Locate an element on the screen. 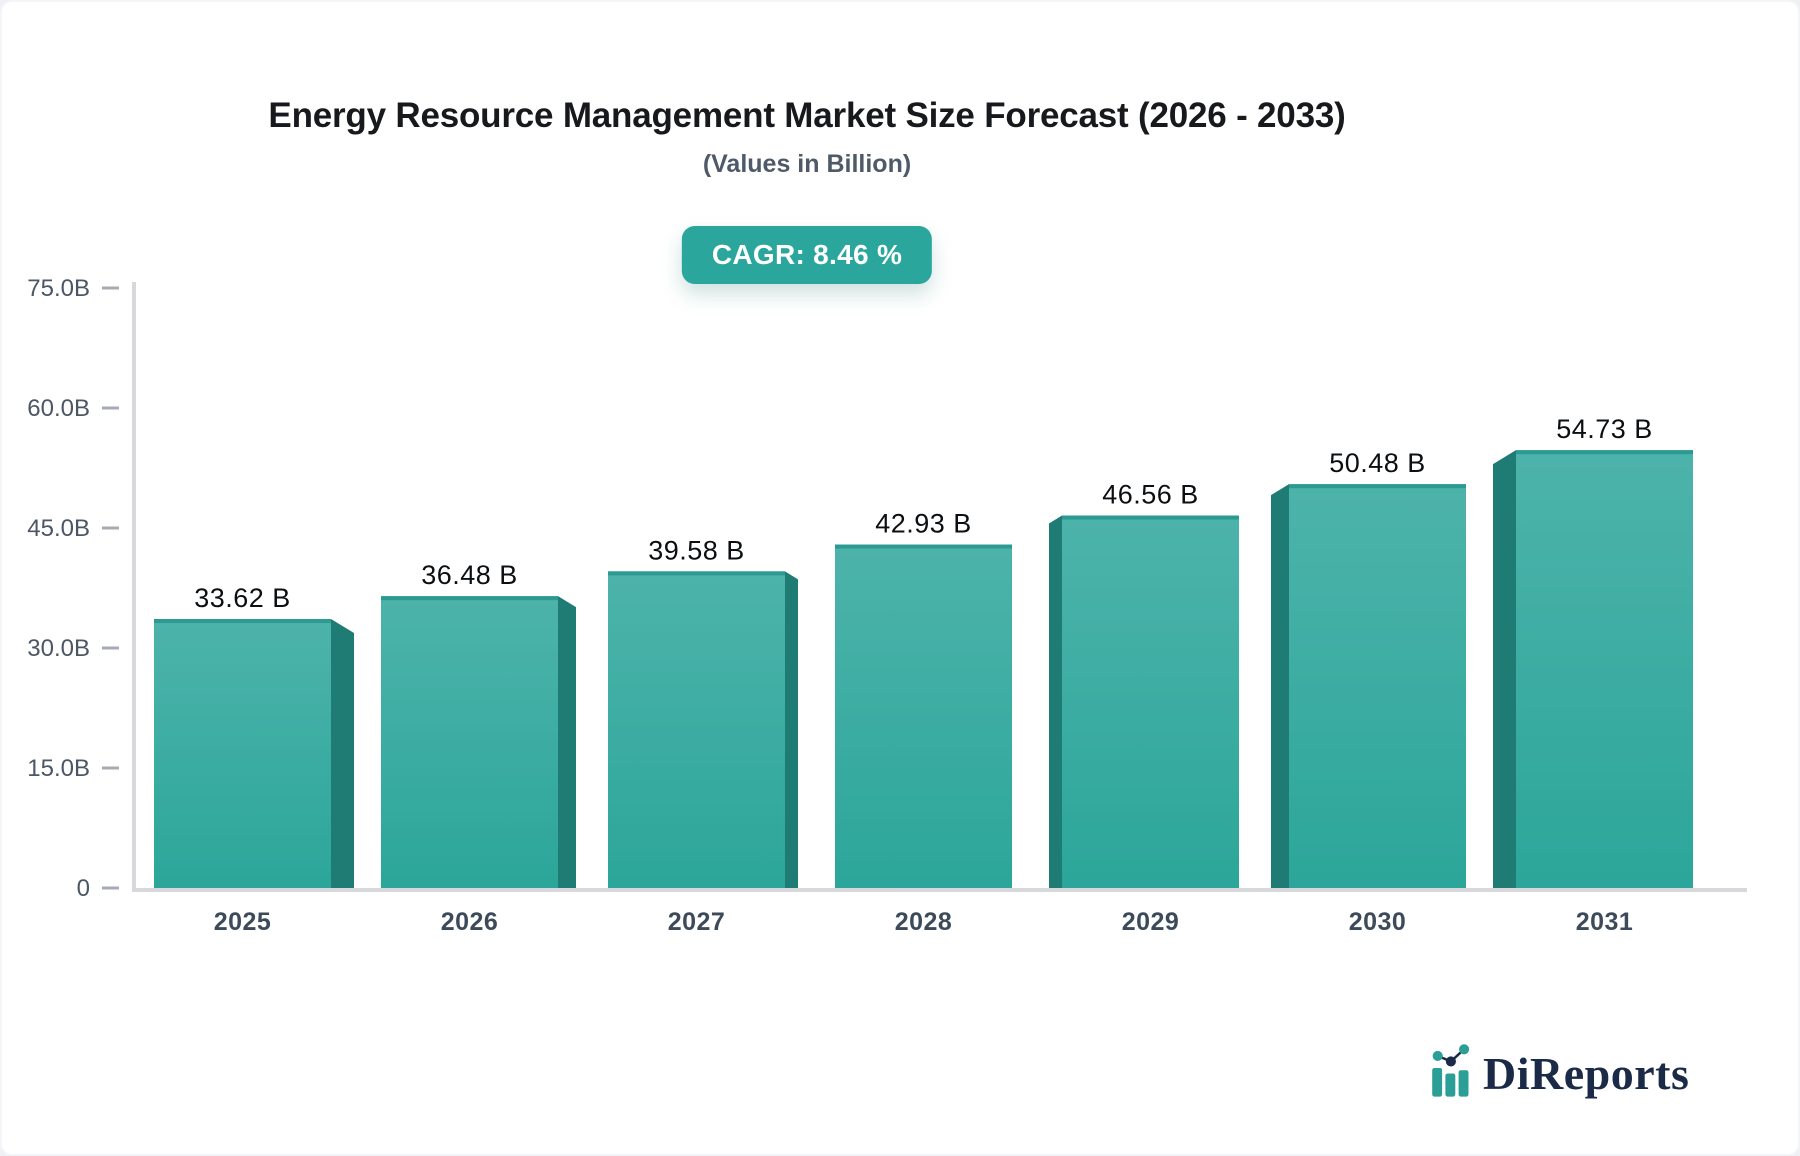 This screenshot has height=1156, width=1800. direports-logo: DiReports is located at coordinates (1559, 1063).